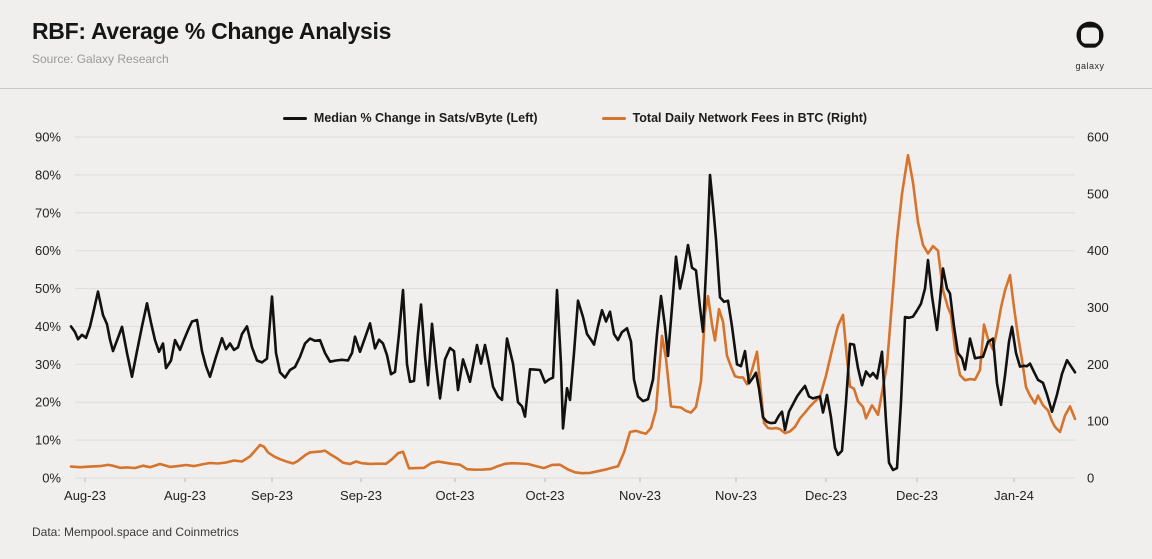 The image size is (1152, 559). I want to click on left-axis-tick-label: 80%, so click(48, 174).